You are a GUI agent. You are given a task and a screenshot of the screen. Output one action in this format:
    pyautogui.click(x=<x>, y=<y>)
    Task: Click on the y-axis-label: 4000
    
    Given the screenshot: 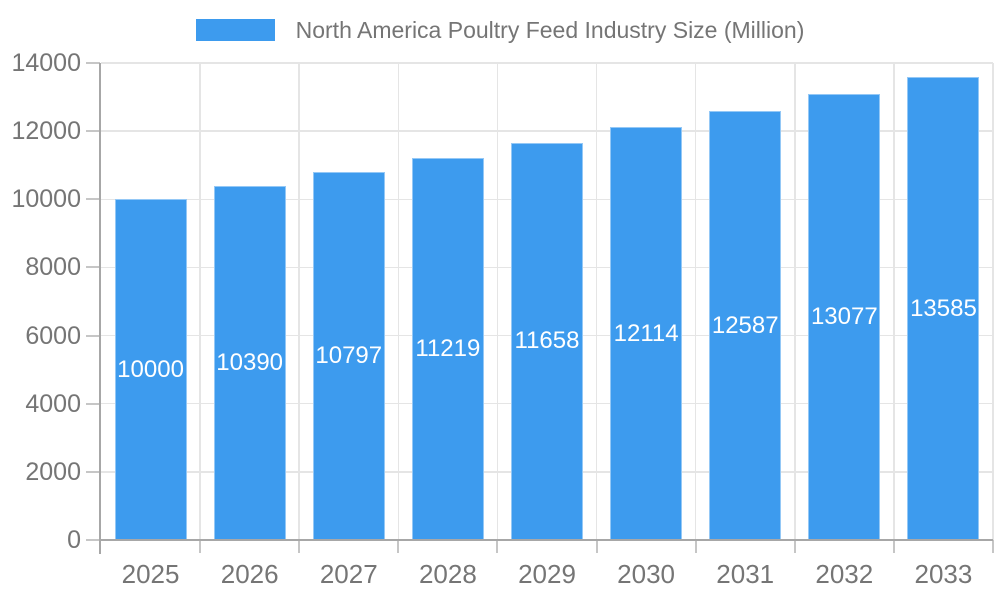 What is the action you would take?
    pyautogui.click(x=53, y=403)
    